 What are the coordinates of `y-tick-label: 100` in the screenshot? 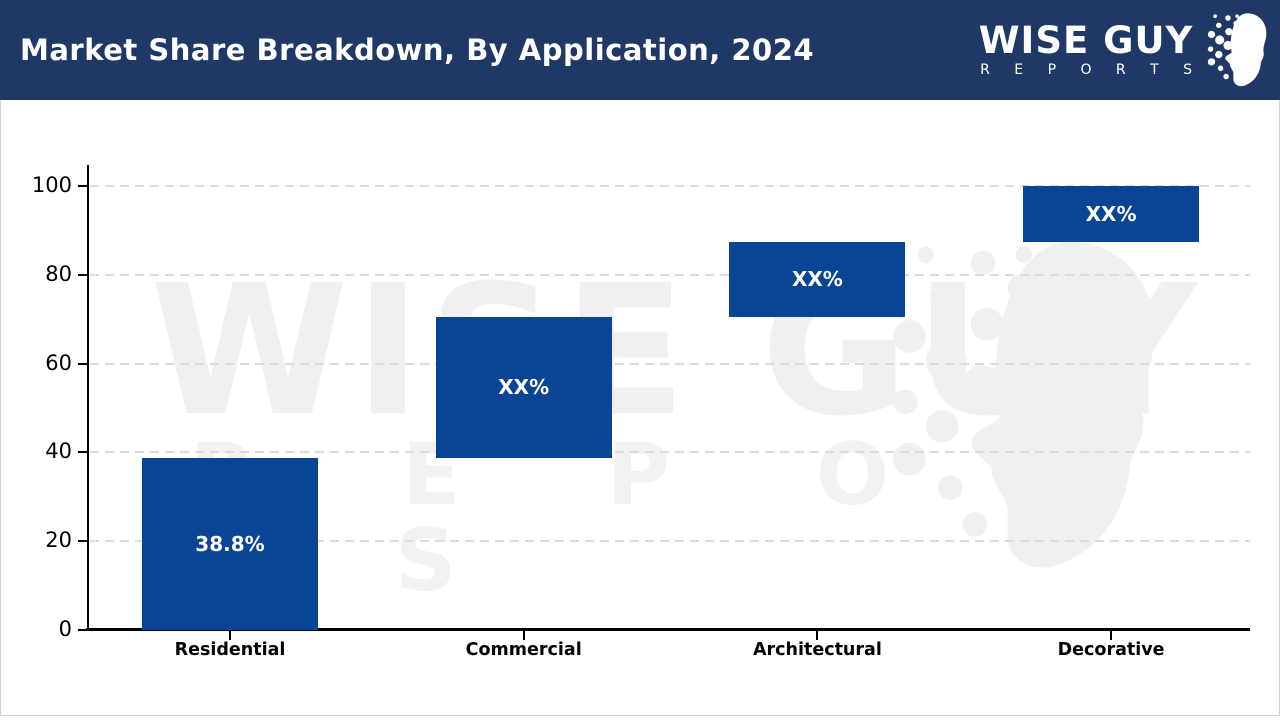 It's located at (51, 185).